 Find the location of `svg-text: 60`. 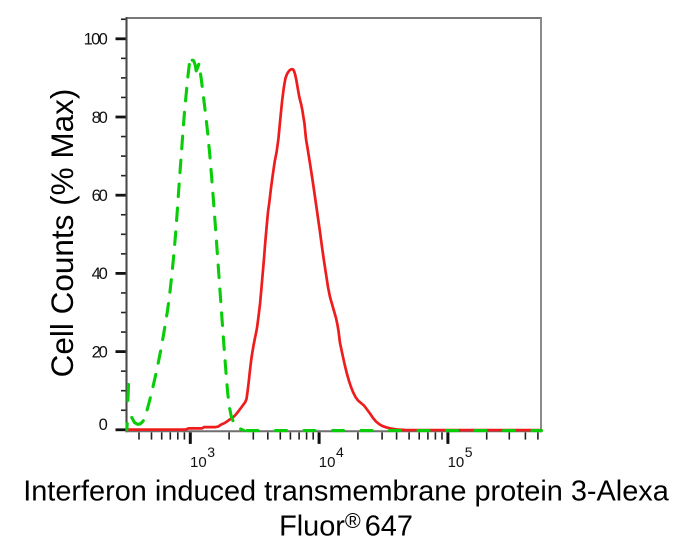

svg-text: 60 is located at coordinates (100, 196).